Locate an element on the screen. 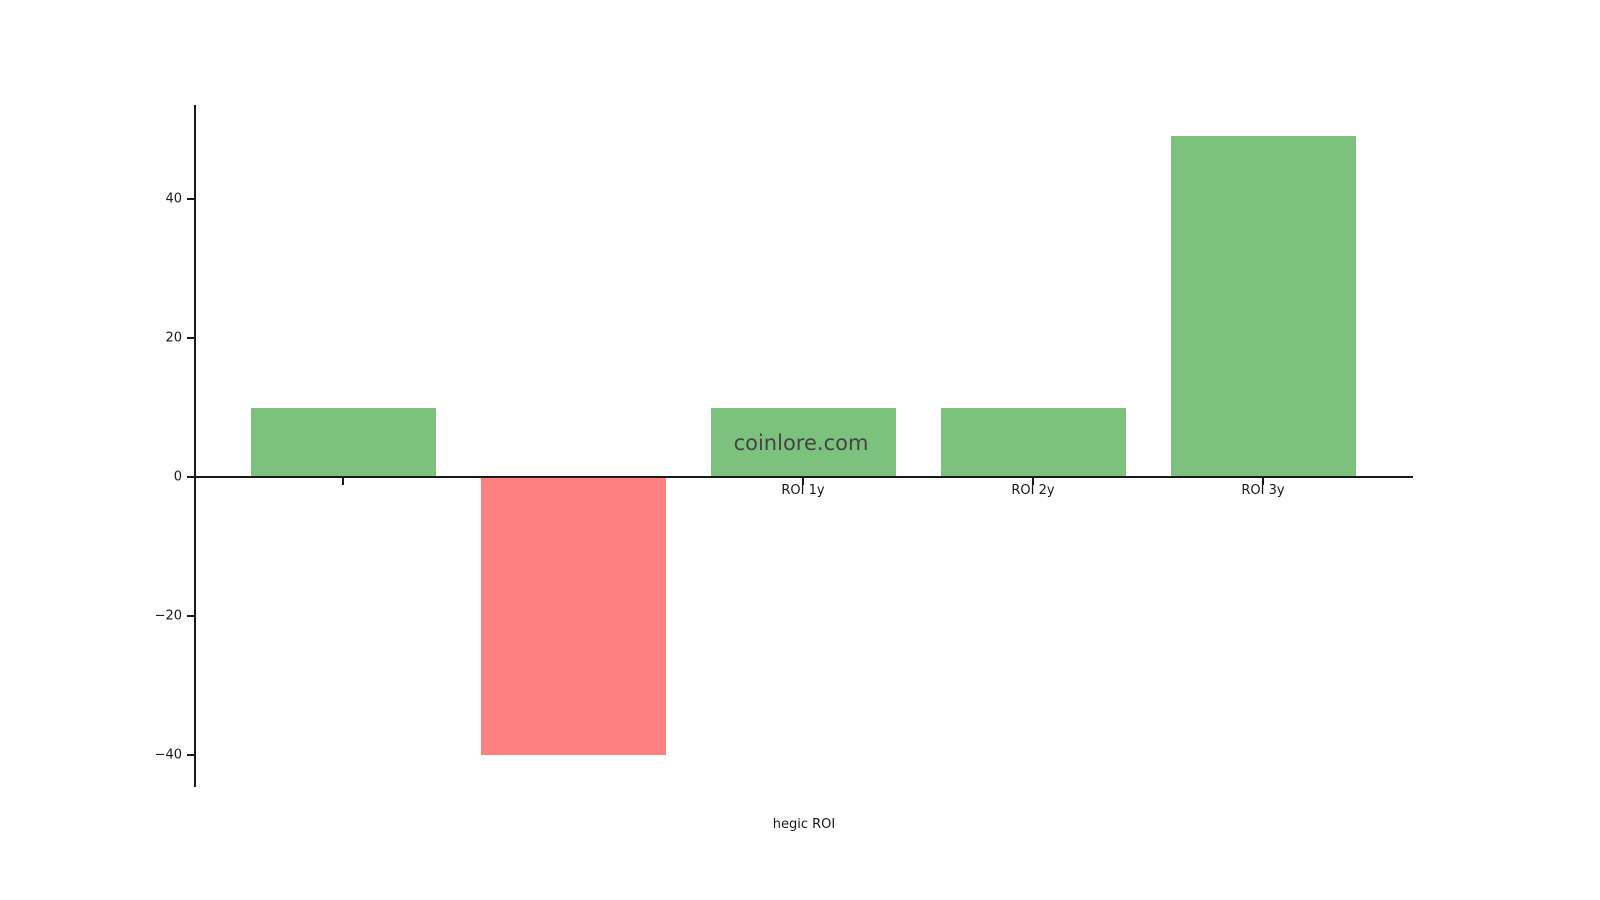 This screenshot has height=900, width=1600. x-tick-label: ROI 1y is located at coordinates (803, 490).